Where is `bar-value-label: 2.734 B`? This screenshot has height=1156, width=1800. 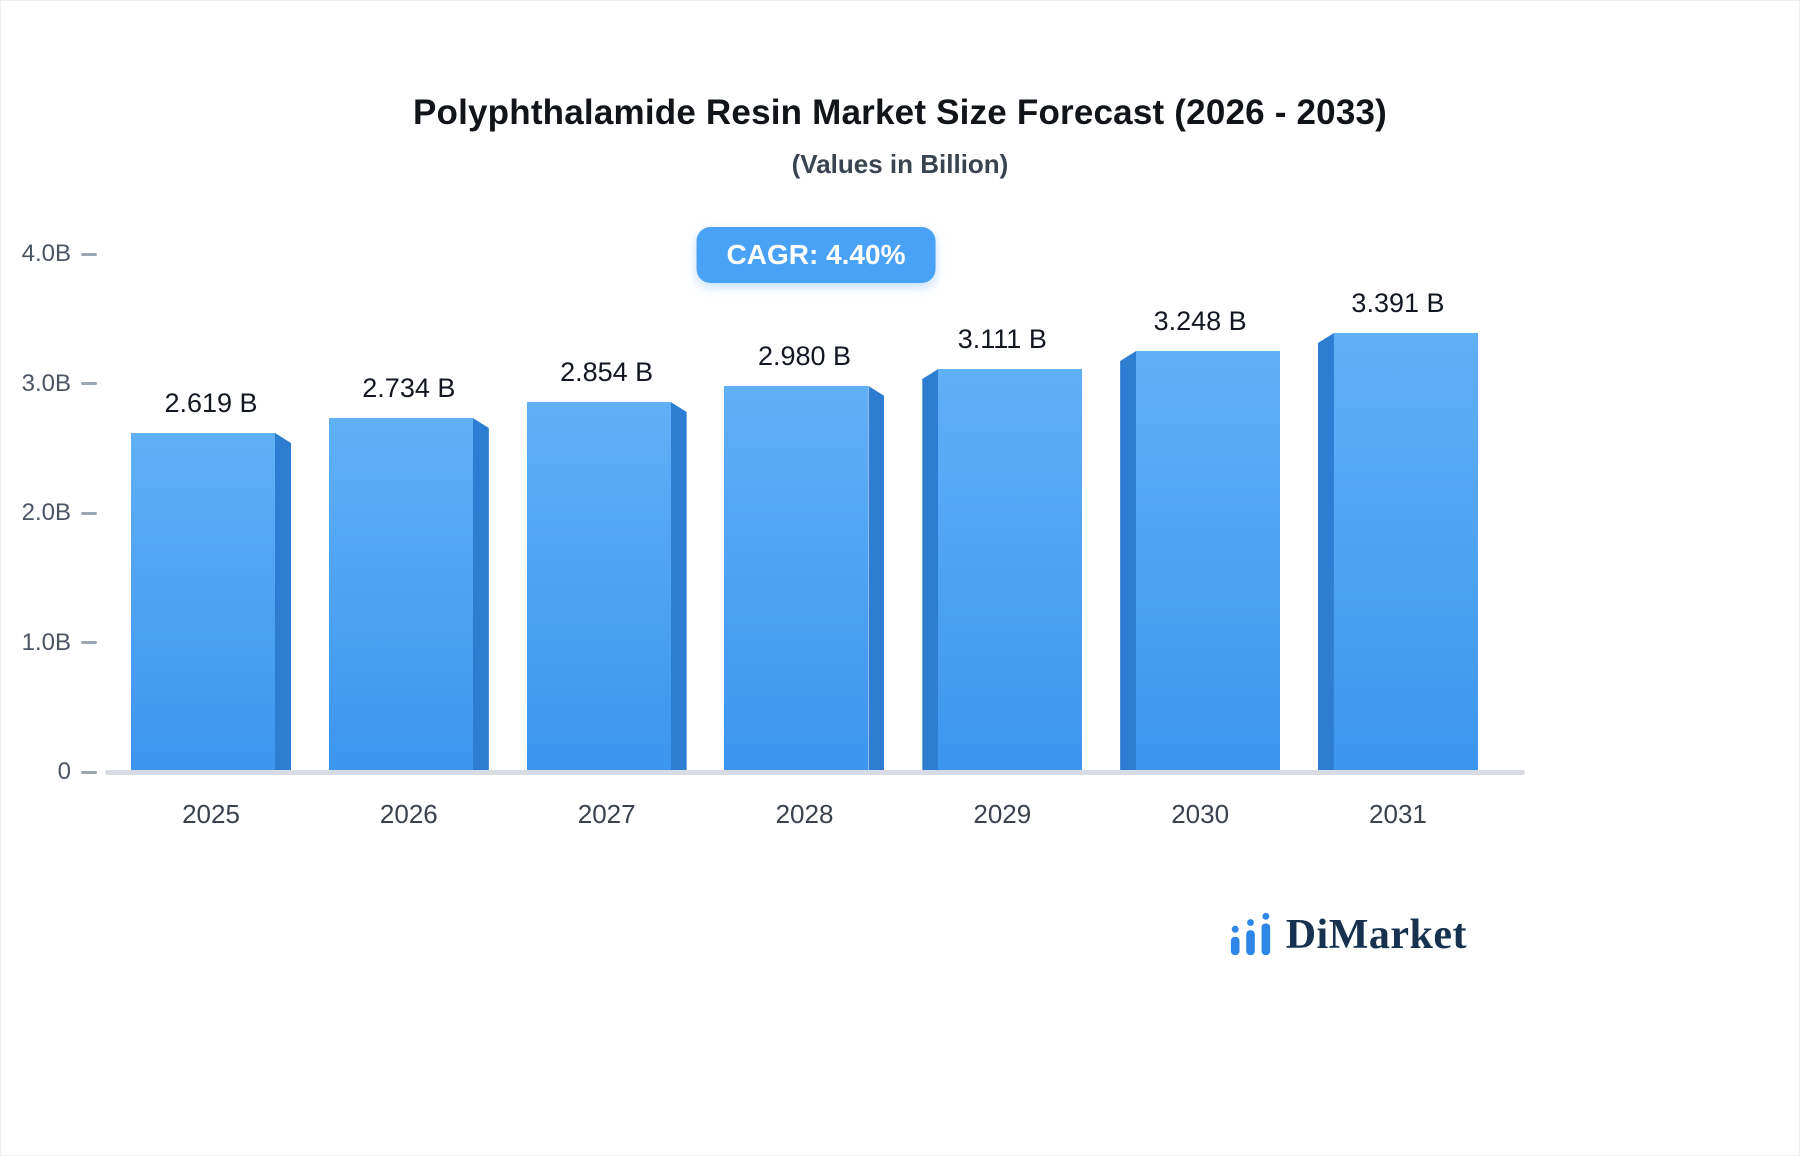
bar-value-label: 2.734 B is located at coordinates (409, 388).